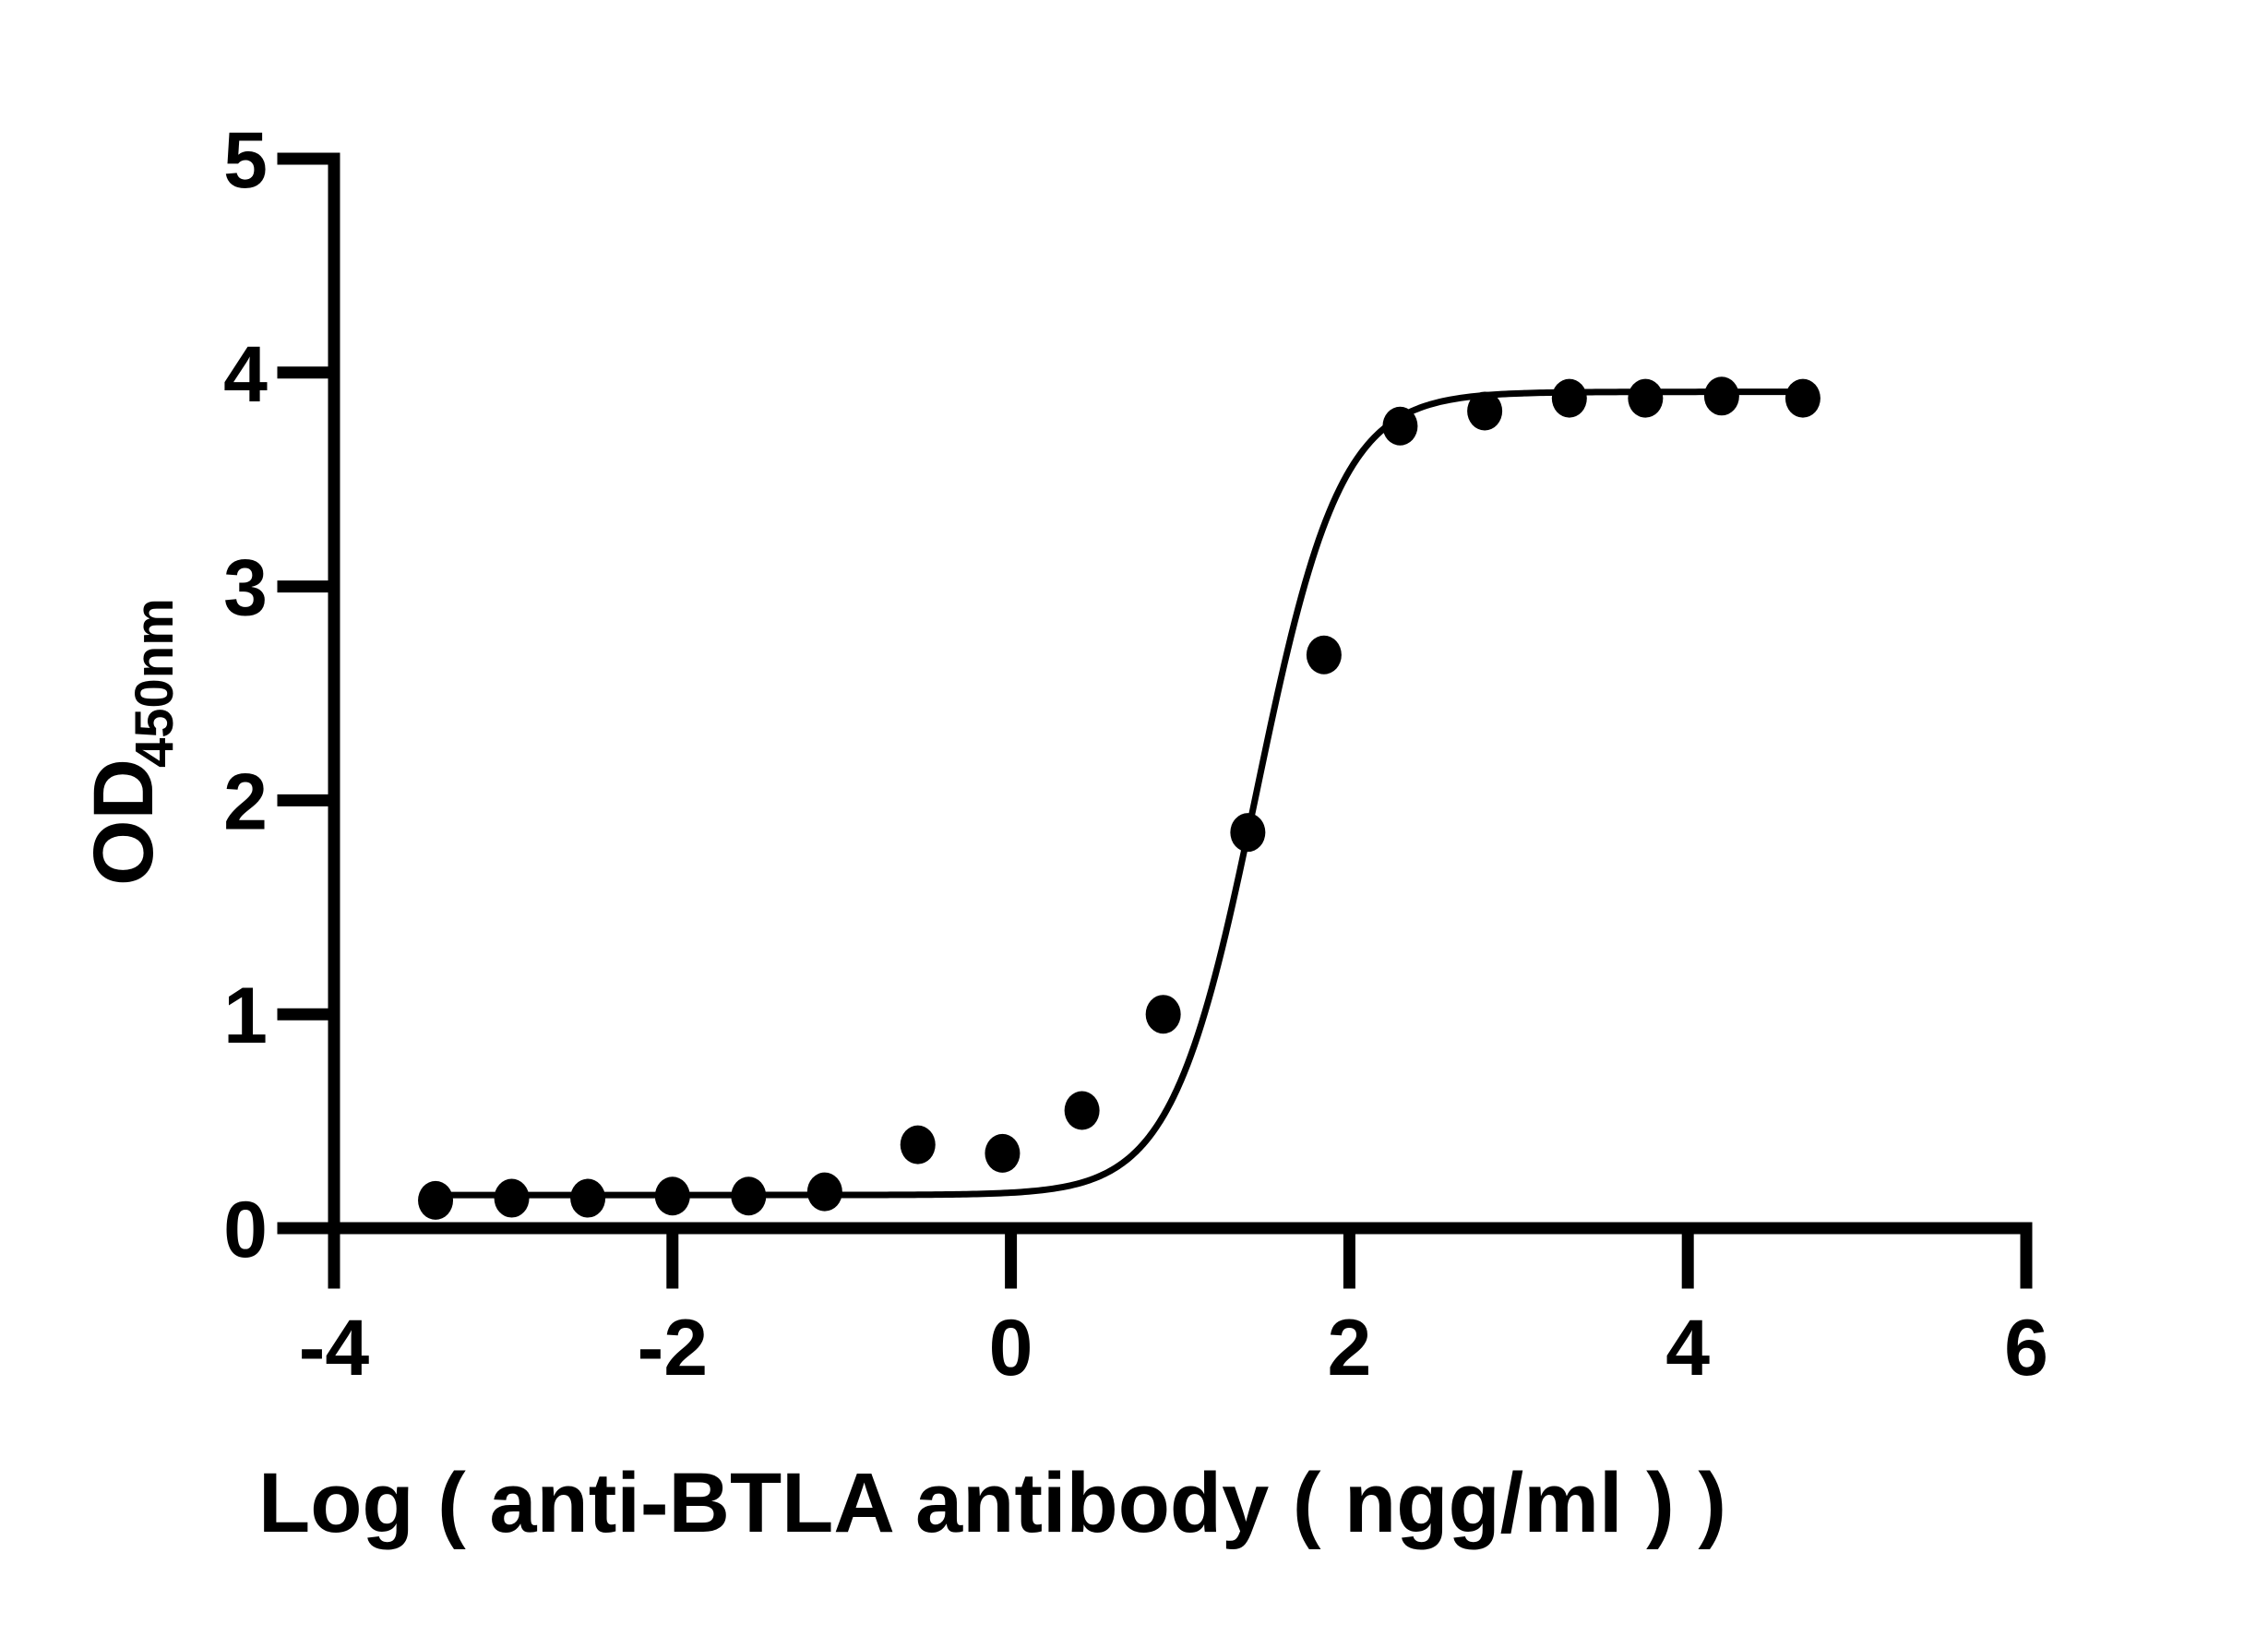 This screenshot has width=2268, height=1636. I want to click on y-axis-ticks, so click(308, 693).